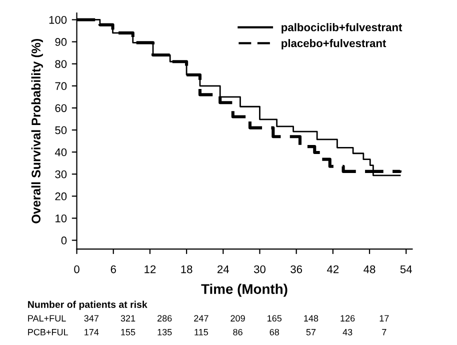  Describe the element at coordinates (91, 332) in the screenshot. I see `text: 174` at that location.